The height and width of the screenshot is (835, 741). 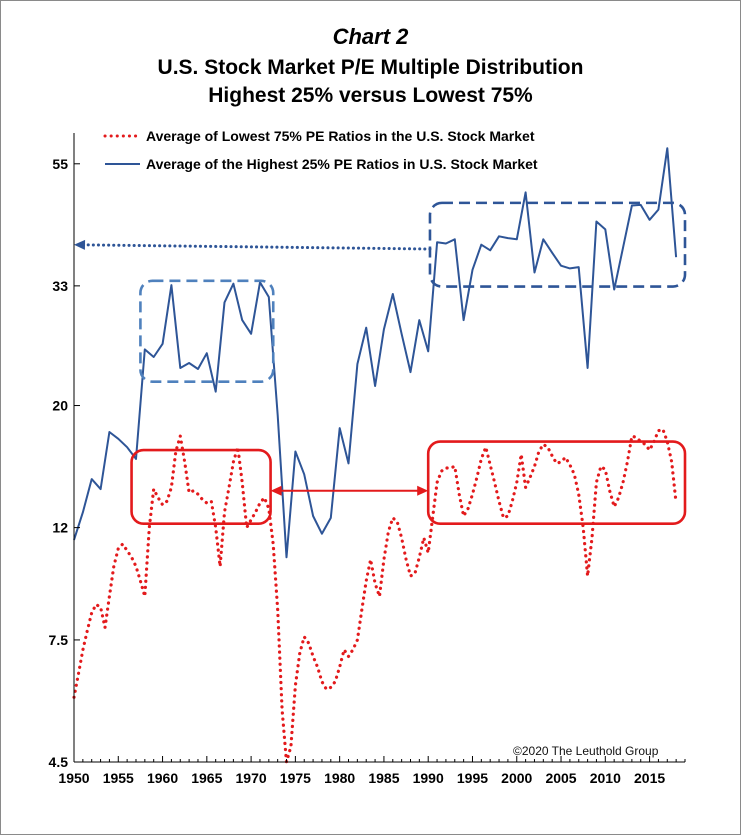 What do you see at coordinates (649, 778) in the screenshot?
I see `x-tick-label: 2015` at bounding box center [649, 778].